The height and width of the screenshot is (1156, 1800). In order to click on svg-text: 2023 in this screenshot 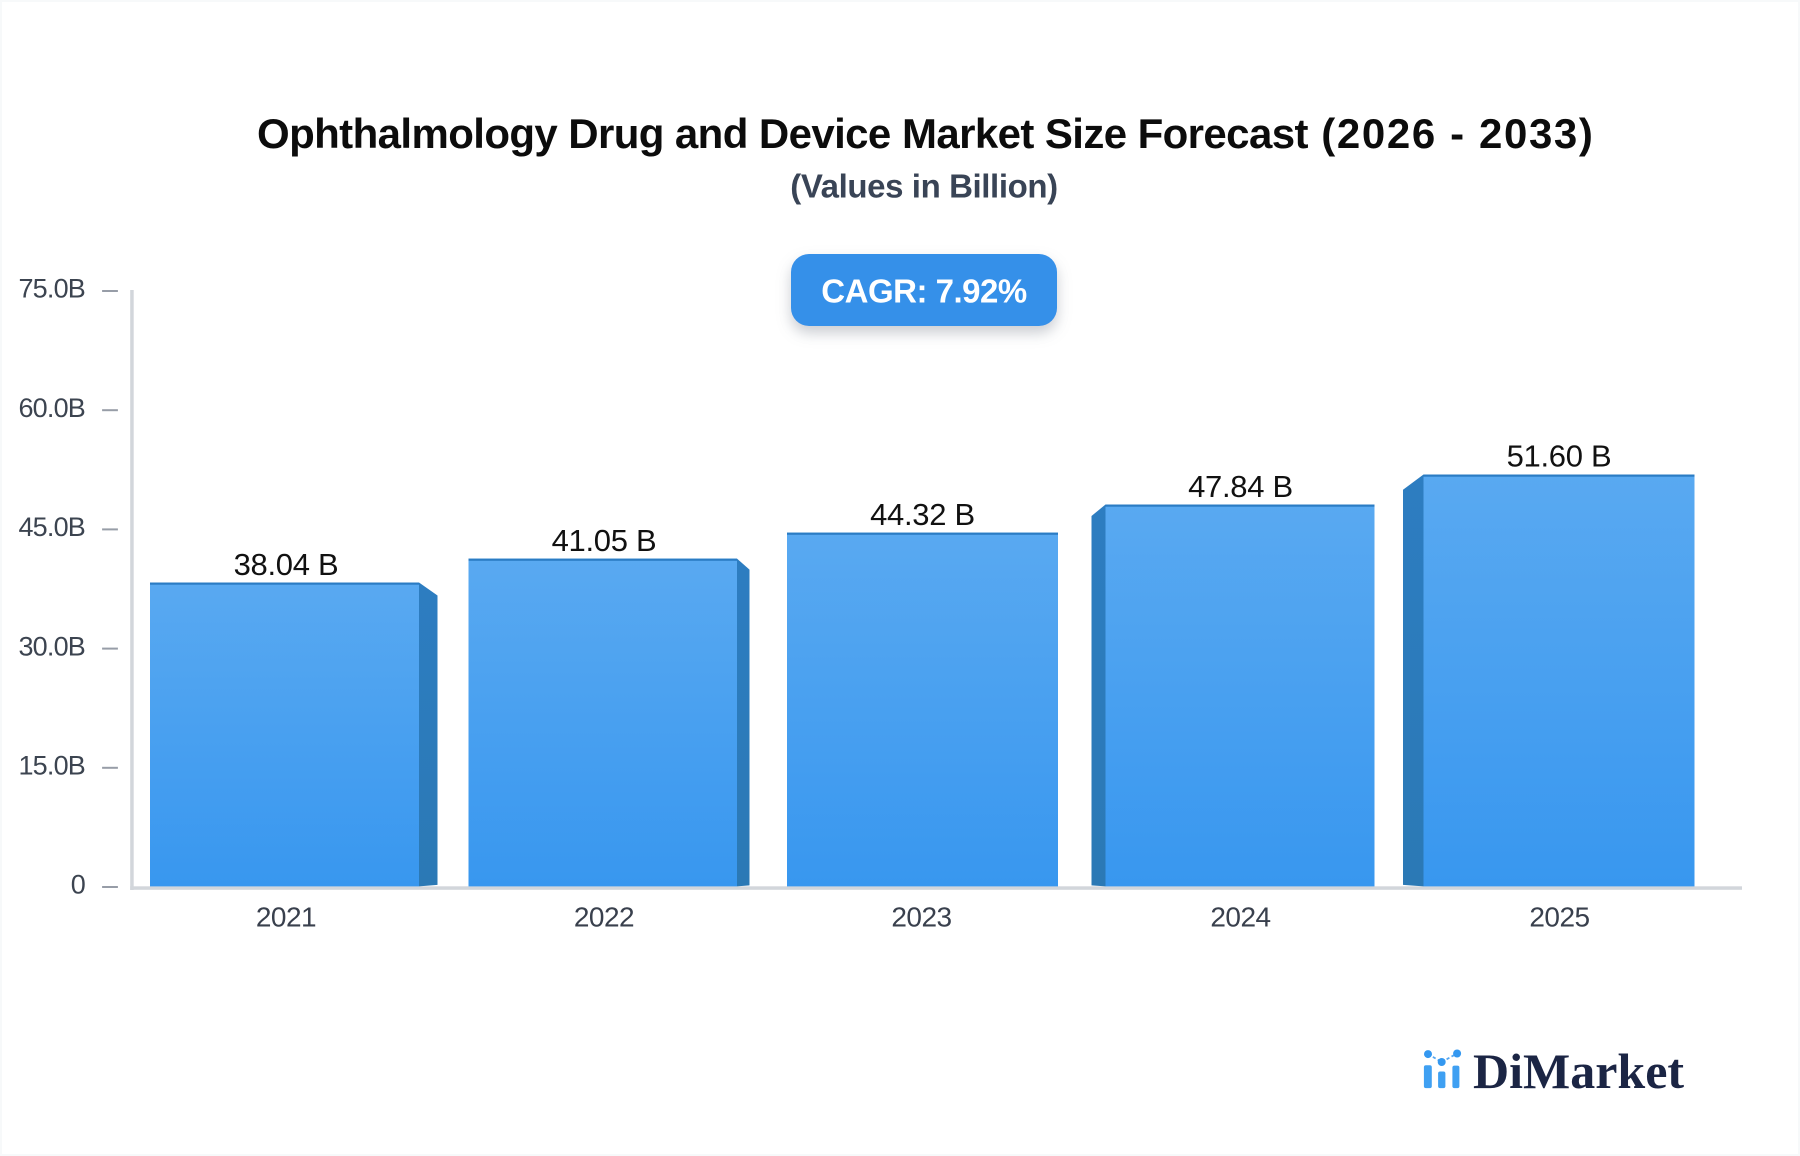, I will do `click(921, 917)`.